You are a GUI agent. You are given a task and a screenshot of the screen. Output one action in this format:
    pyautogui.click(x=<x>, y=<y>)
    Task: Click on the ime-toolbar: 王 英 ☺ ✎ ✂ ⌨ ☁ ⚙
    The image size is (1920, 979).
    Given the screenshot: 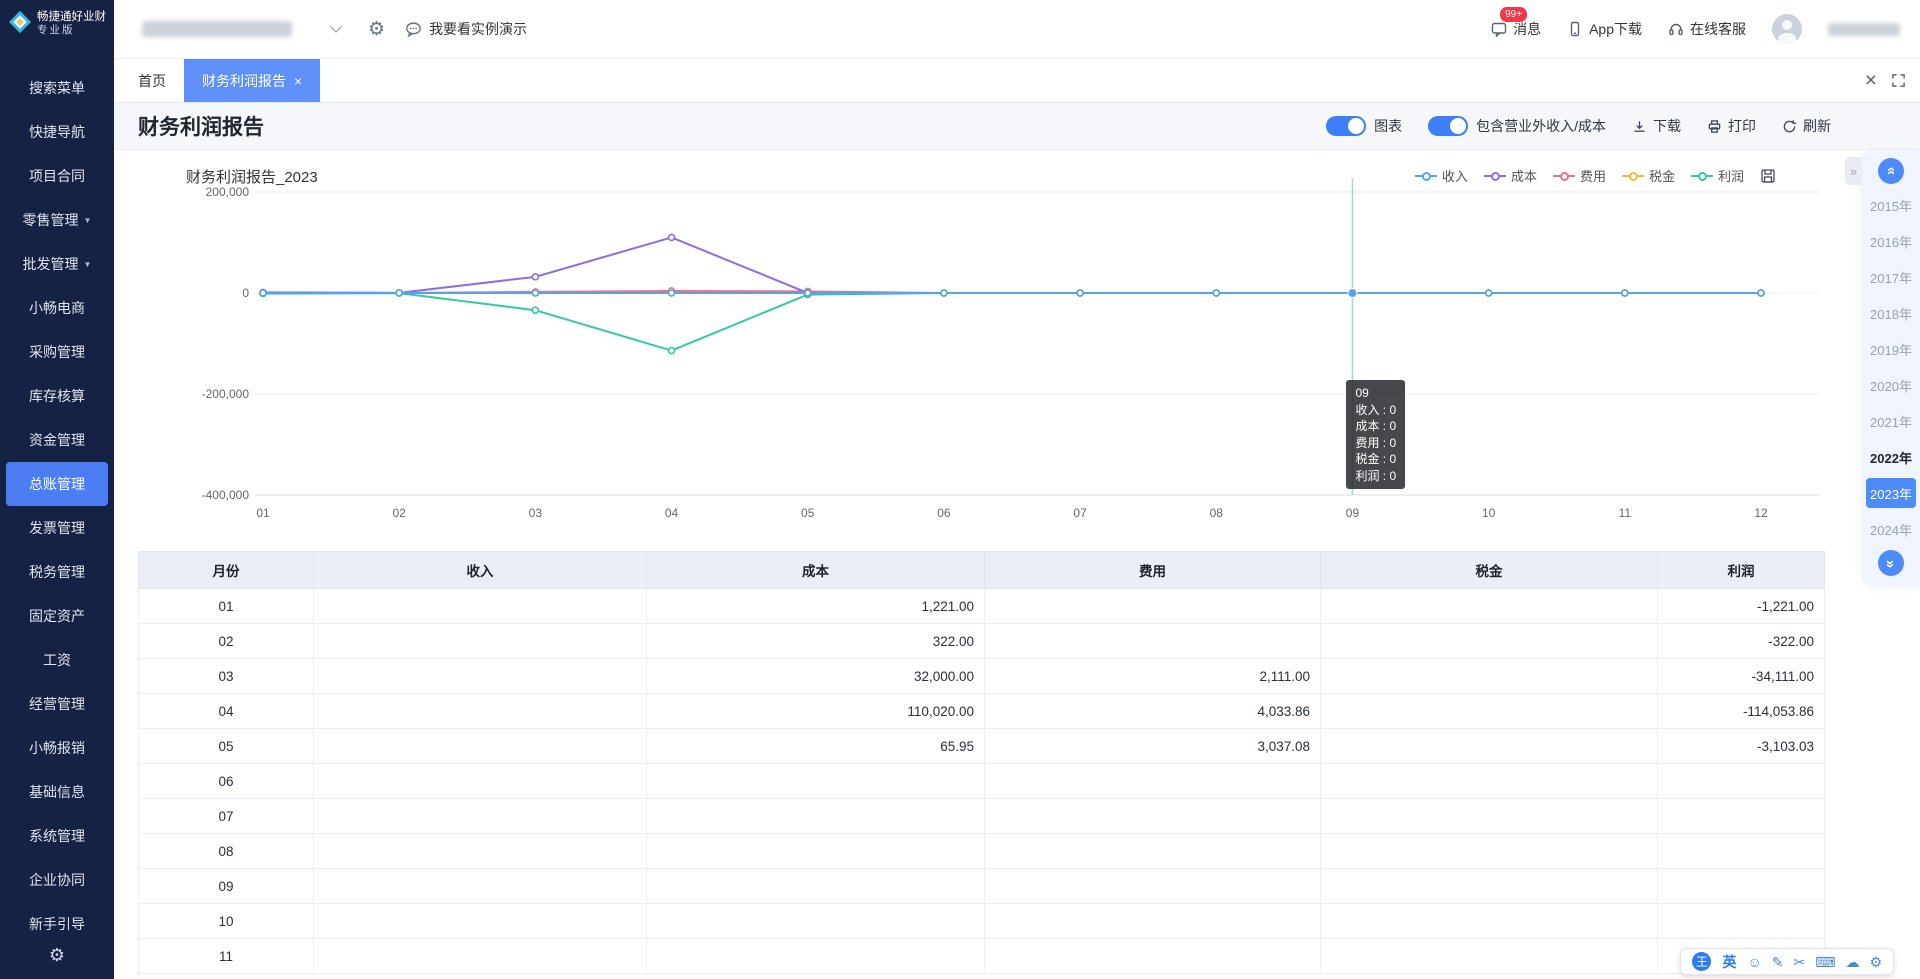 What is the action you would take?
    pyautogui.click(x=1787, y=961)
    